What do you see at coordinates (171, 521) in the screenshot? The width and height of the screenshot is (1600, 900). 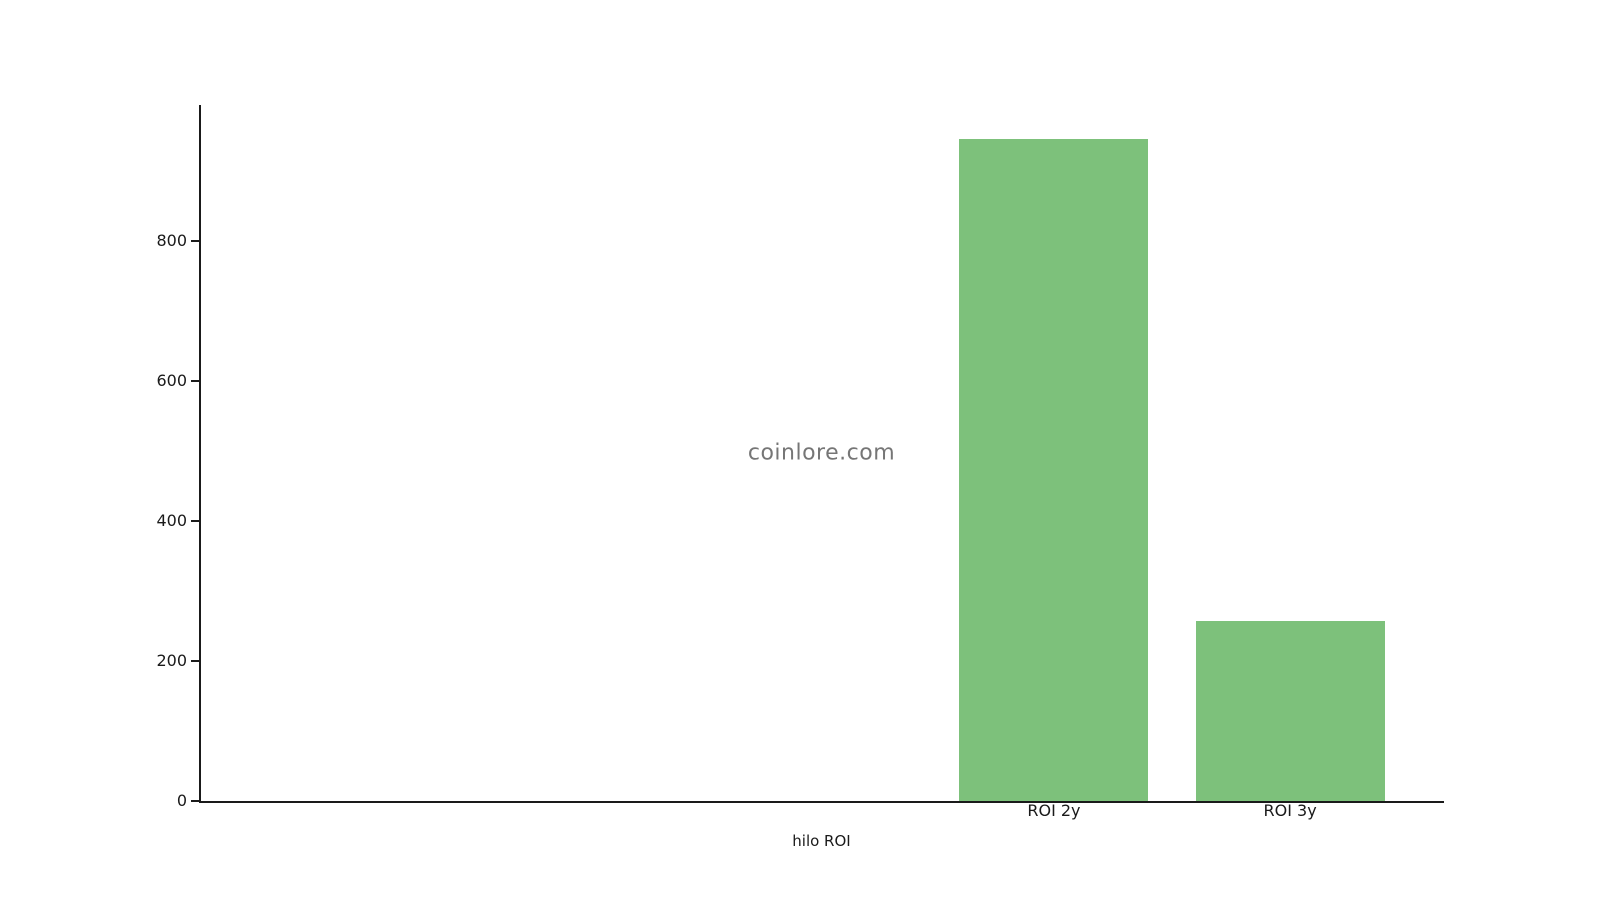 I see `y-tick-label: 400` at bounding box center [171, 521].